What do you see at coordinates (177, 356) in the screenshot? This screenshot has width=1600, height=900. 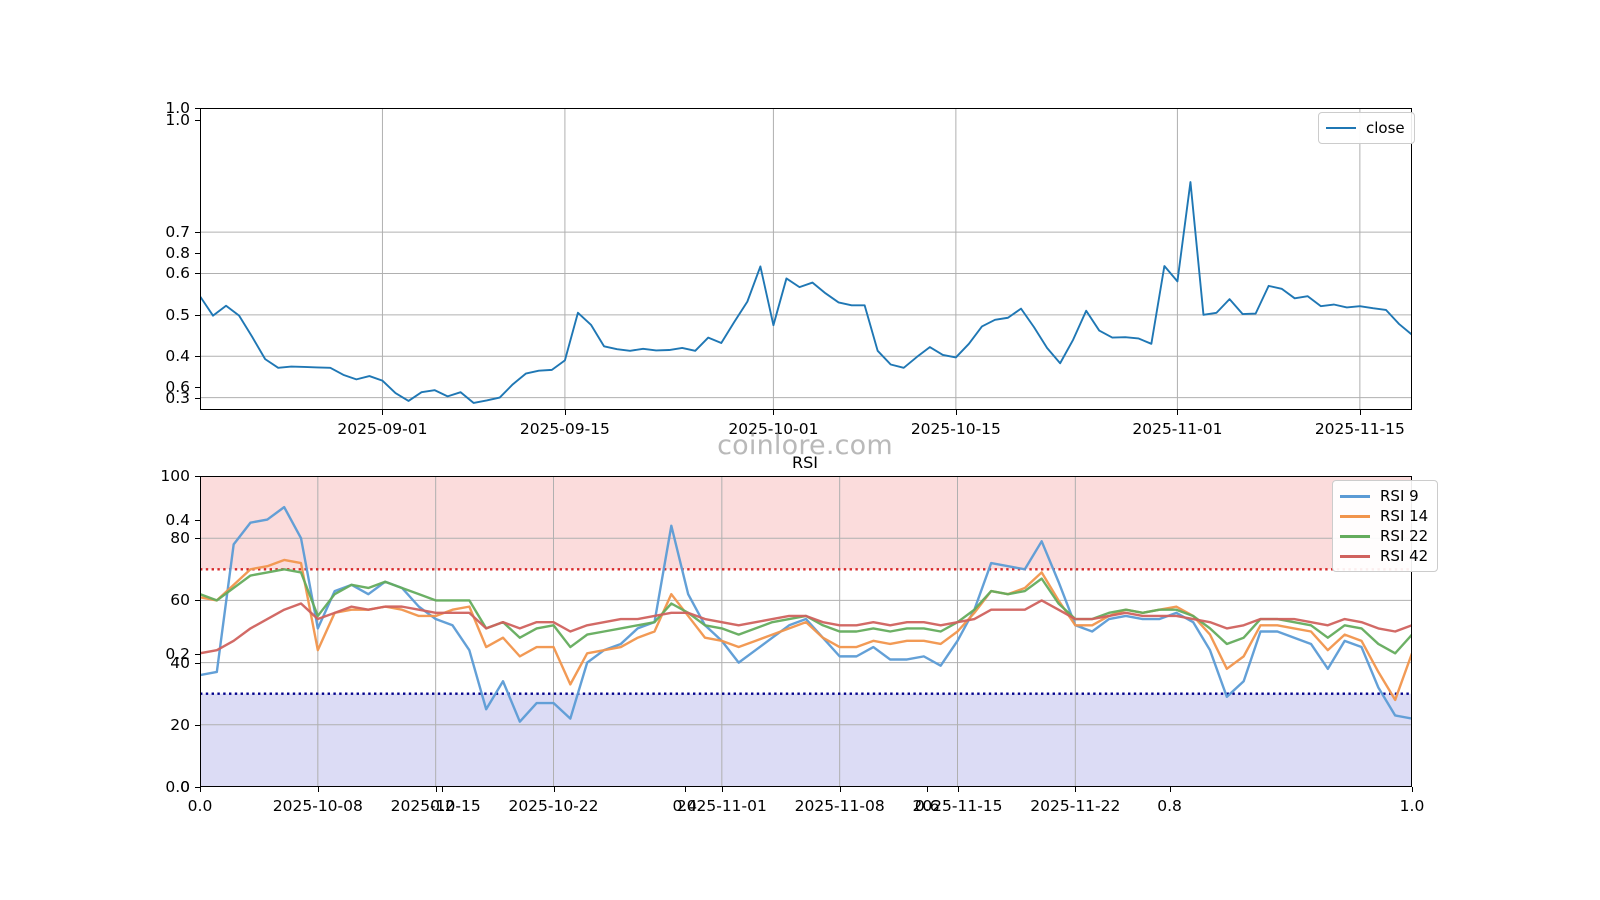 I see `price-y-tick: 0.4` at bounding box center [177, 356].